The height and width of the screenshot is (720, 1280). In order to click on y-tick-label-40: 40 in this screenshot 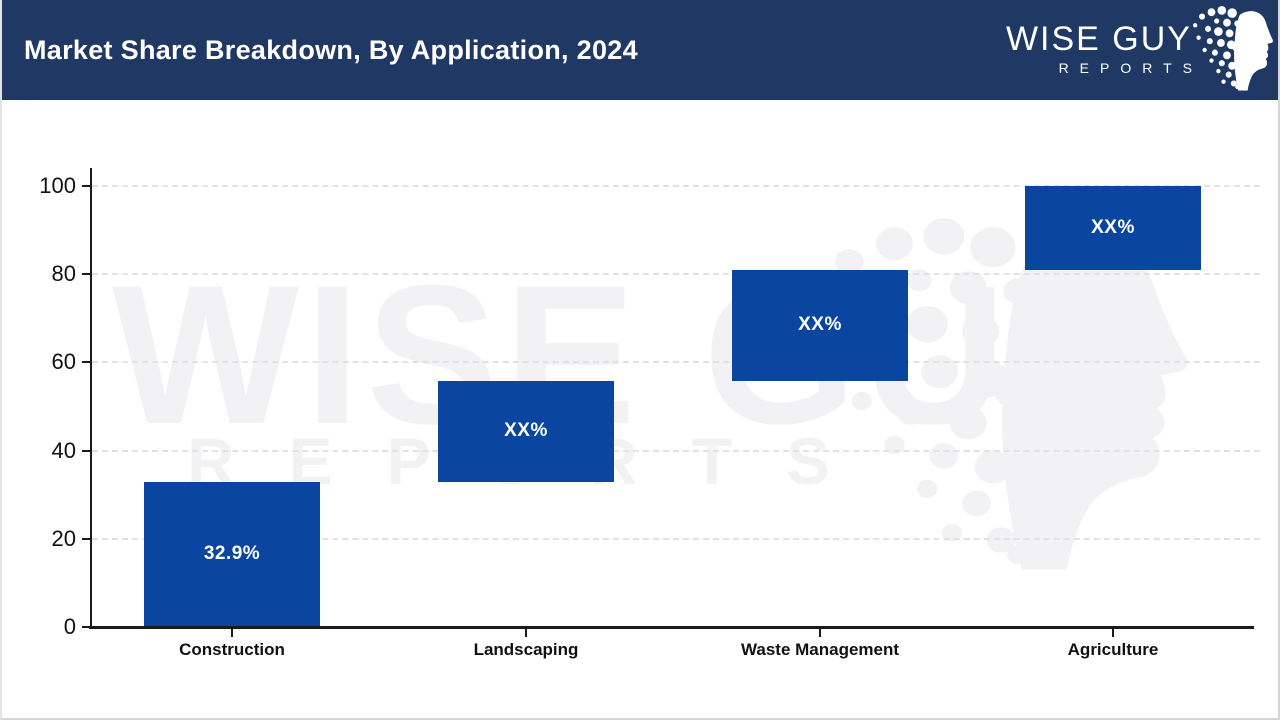, I will do `click(63, 450)`.